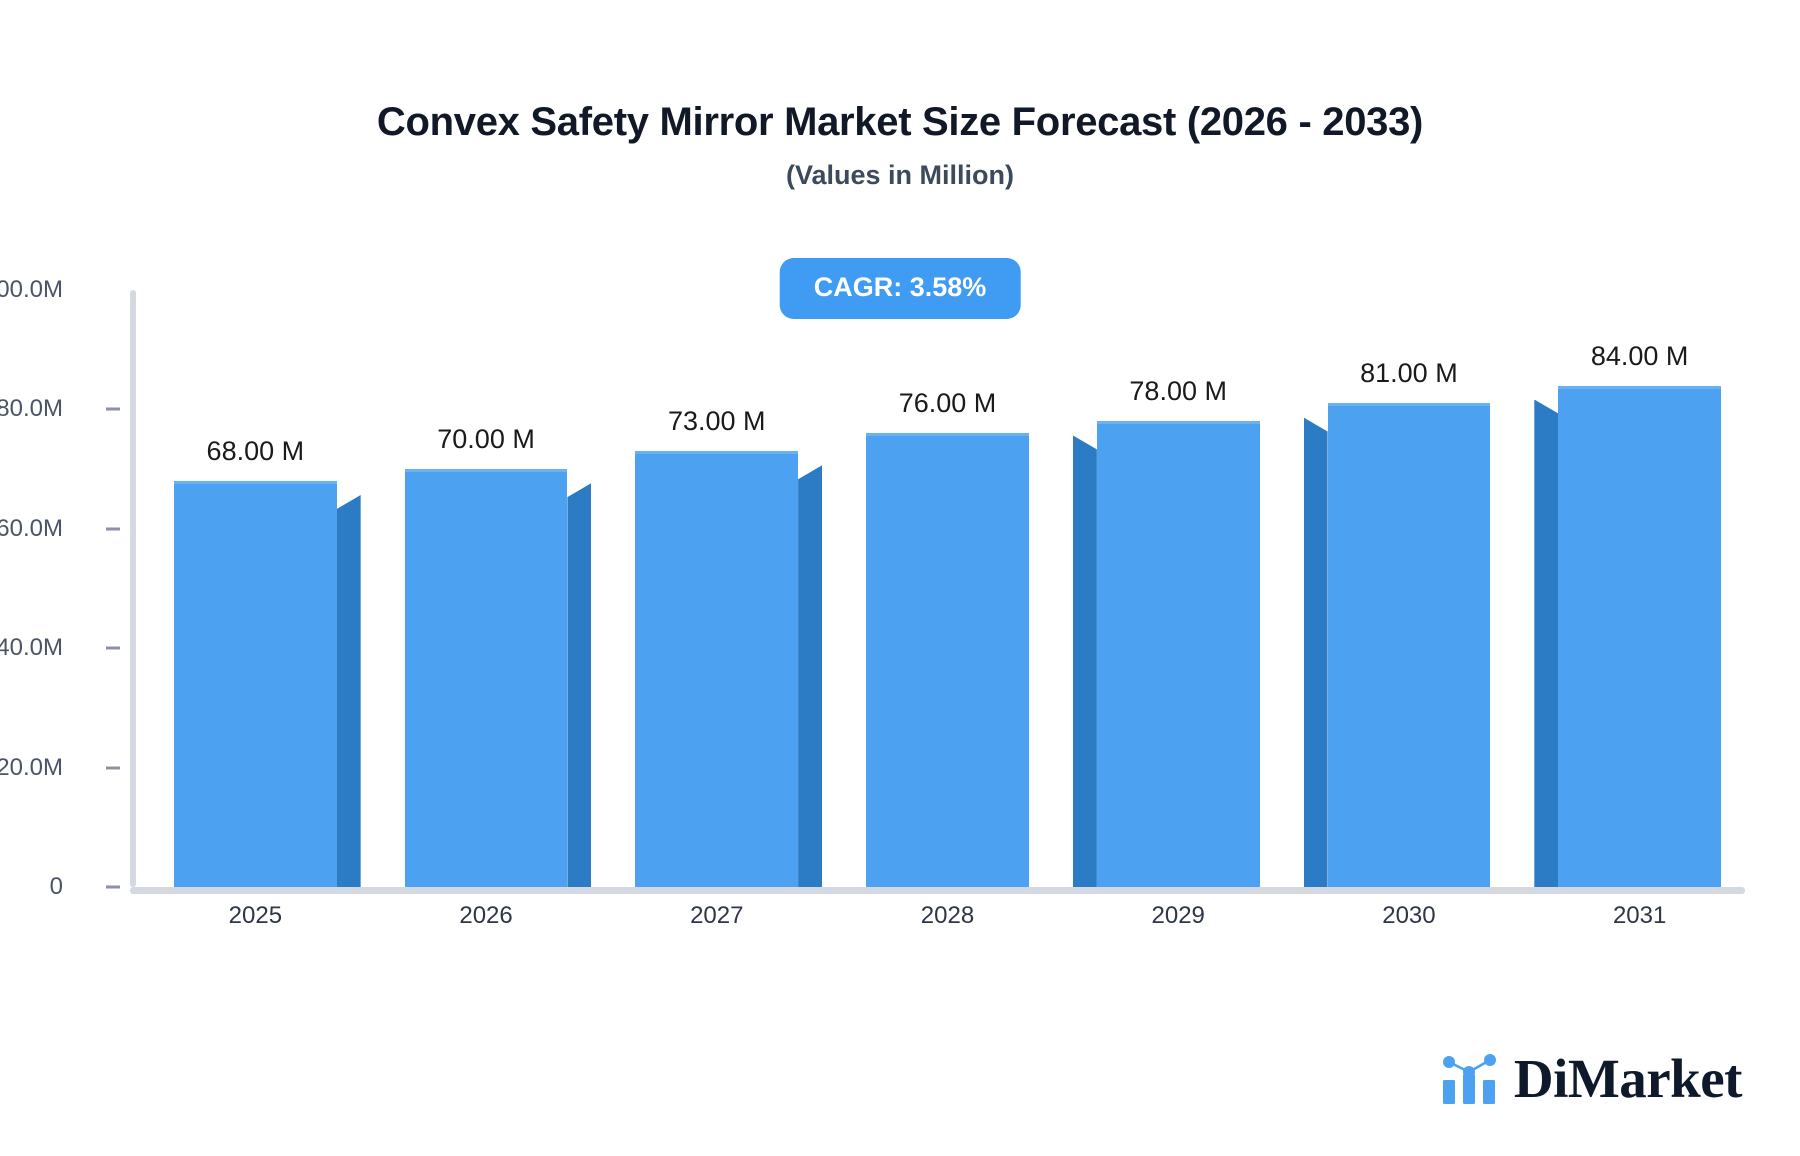 The image size is (1800, 1156). I want to click on logo-text: DiMarket, so click(1628, 1078).